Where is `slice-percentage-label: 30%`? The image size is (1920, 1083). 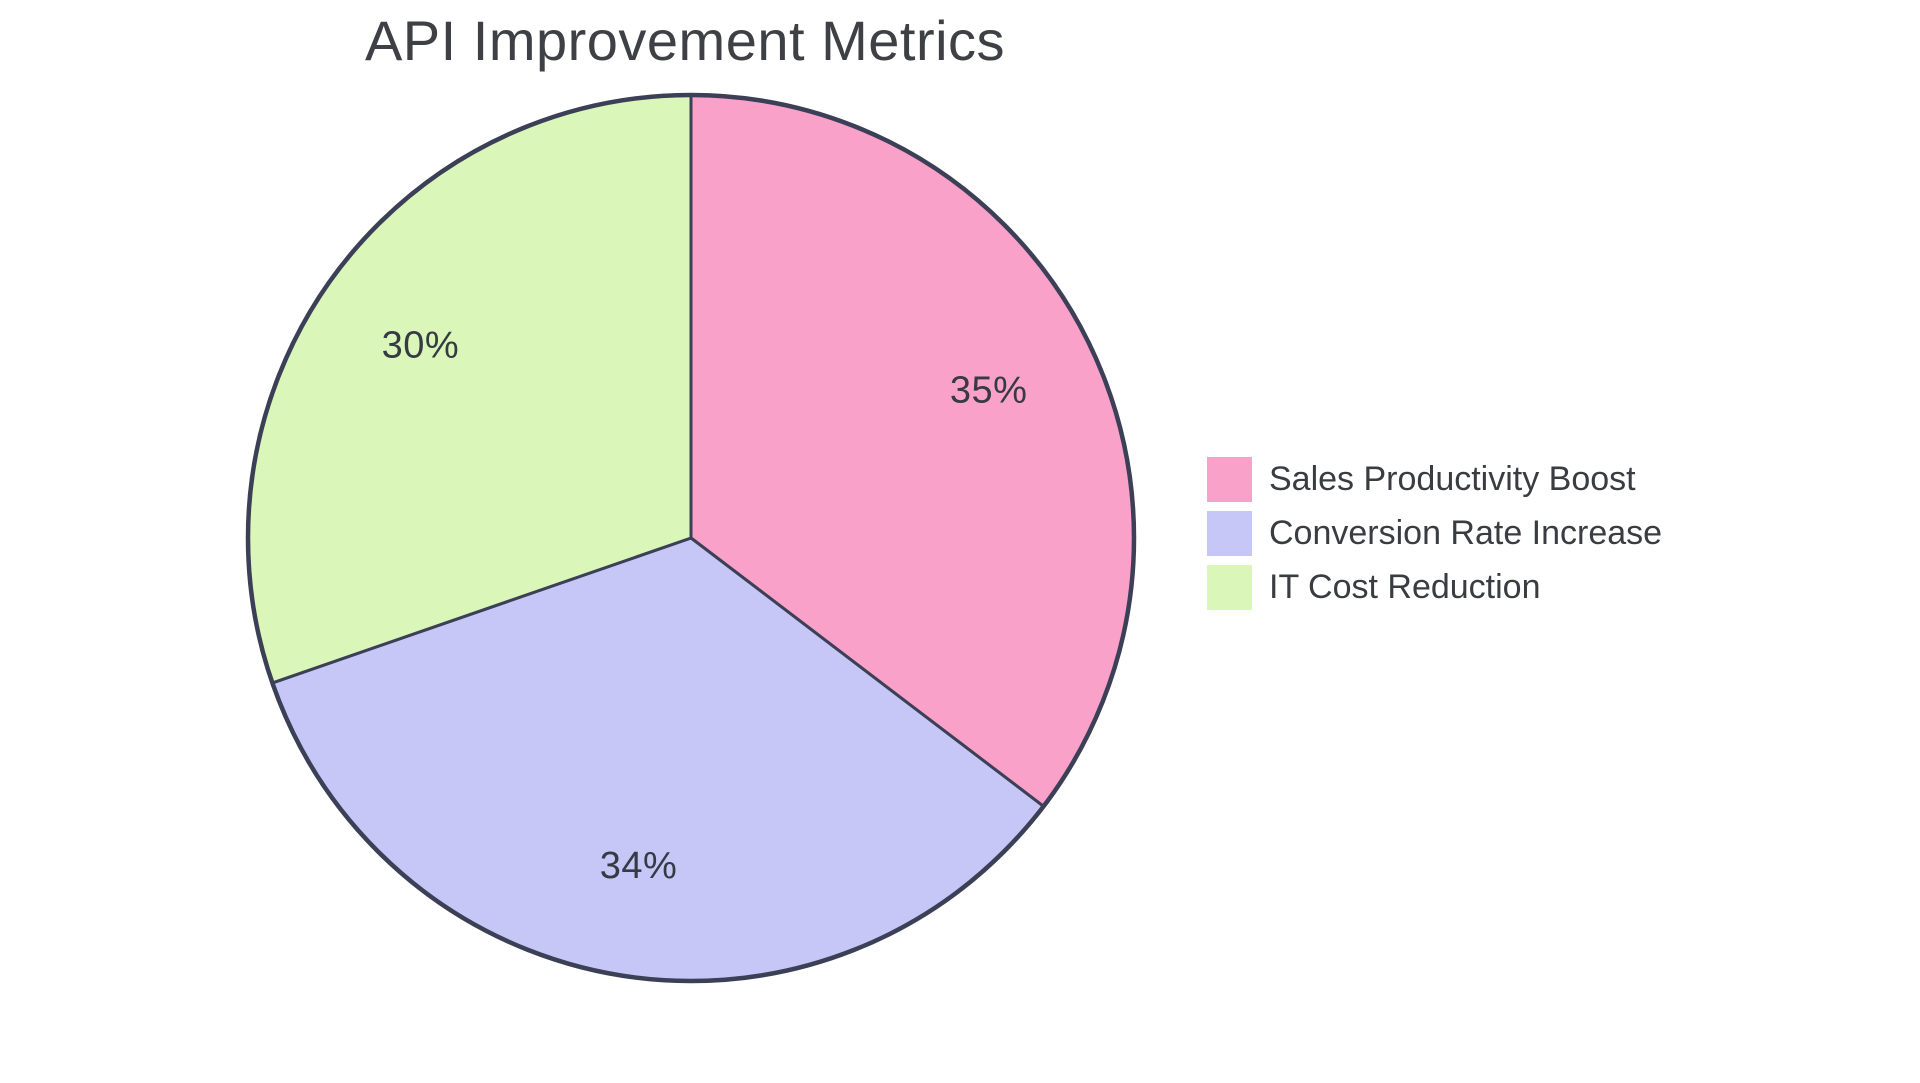 slice-percentage-label: 30% is located at coordinates (421, 345).